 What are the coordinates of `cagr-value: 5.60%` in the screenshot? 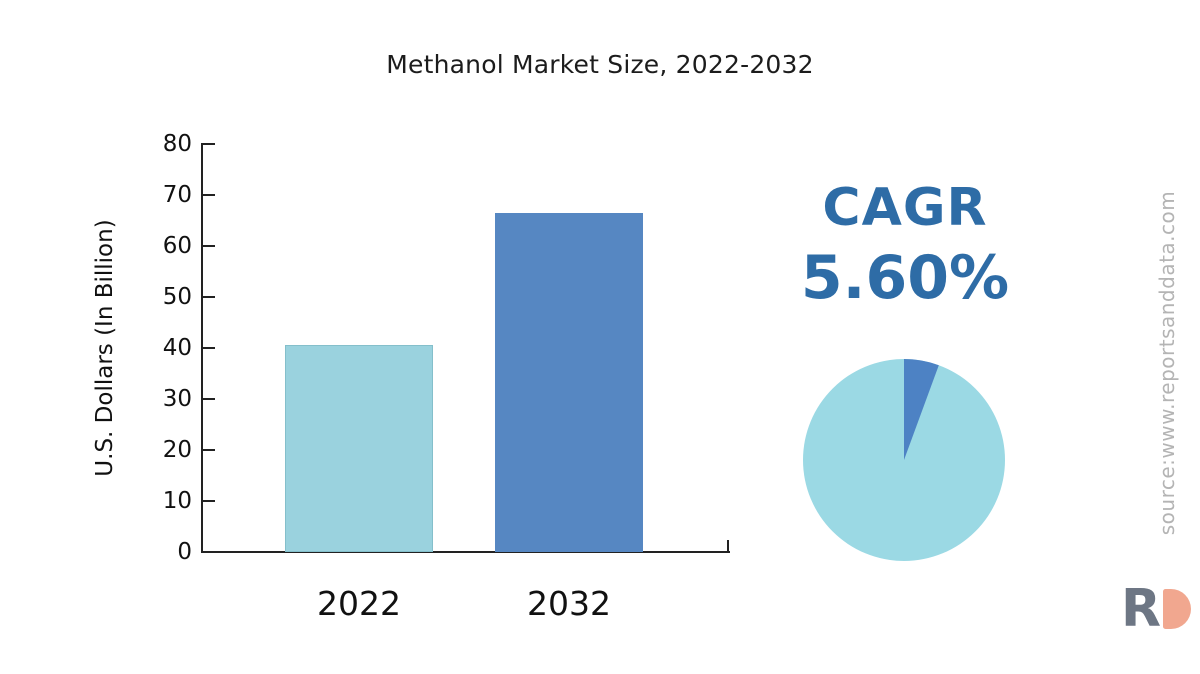 It's located at (905, 278).